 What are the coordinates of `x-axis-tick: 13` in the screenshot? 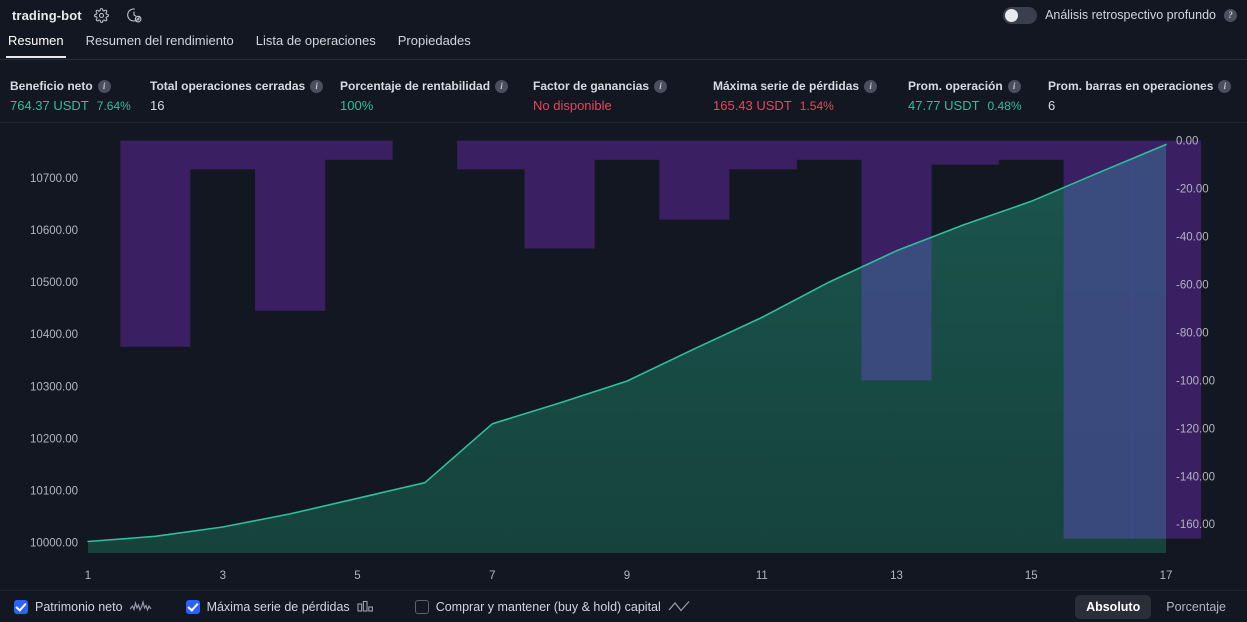 It's located at (896, 576).